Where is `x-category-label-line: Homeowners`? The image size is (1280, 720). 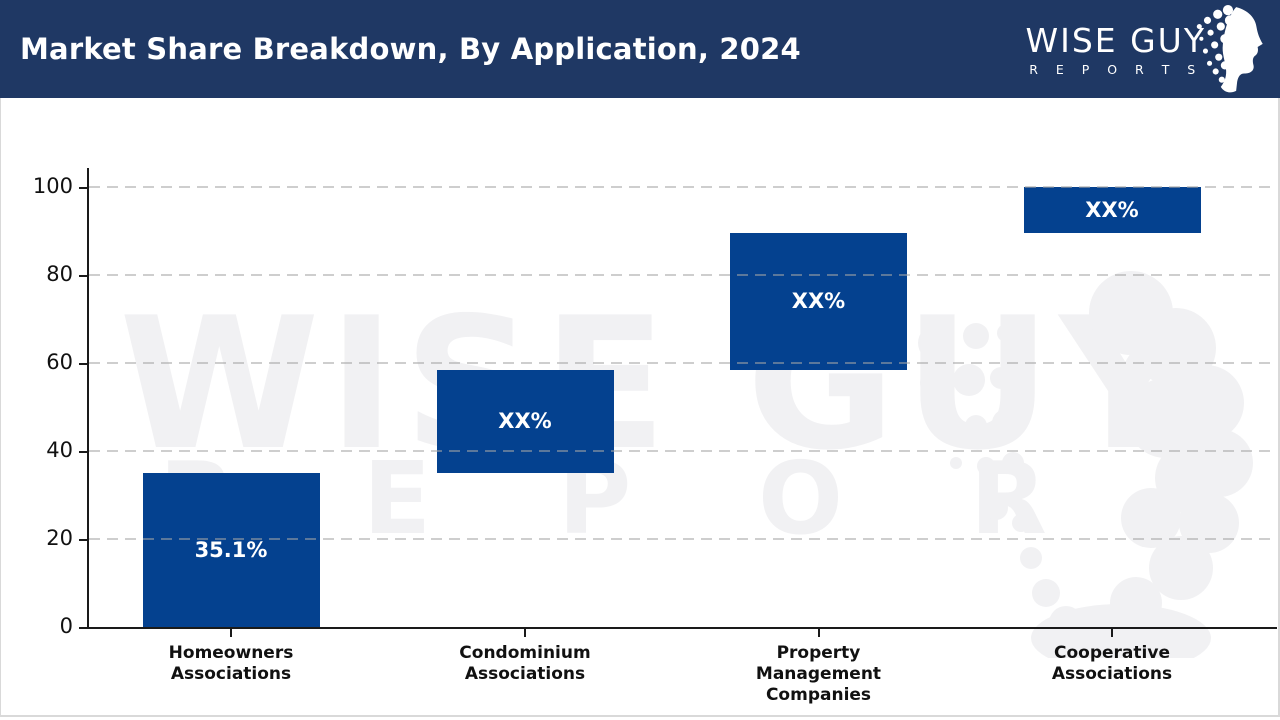
x-category-label-line: Homeowners is located at coordinates (231, 653).